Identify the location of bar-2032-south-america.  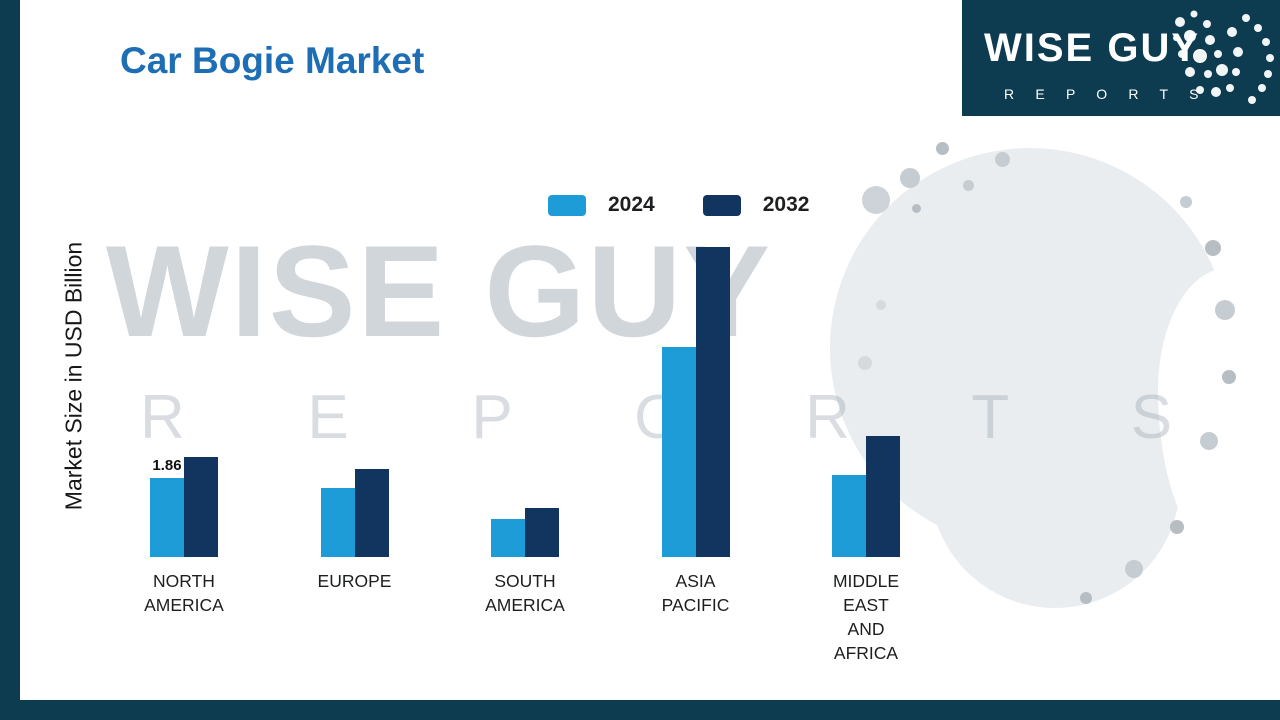
(542, 532).